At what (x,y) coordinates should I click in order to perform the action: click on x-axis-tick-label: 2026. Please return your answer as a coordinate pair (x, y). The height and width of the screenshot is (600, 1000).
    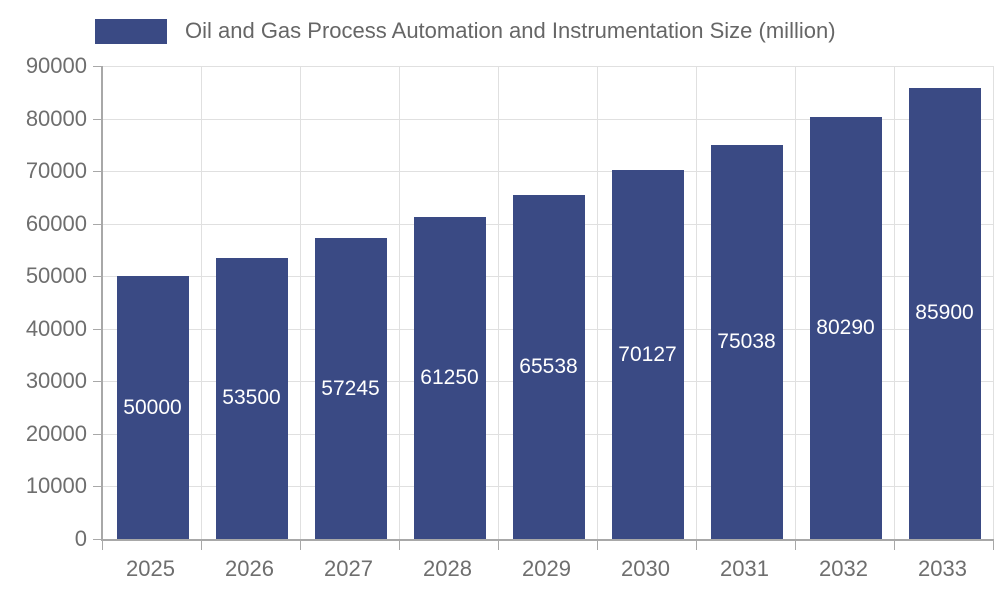
    Looking at the image, I should click on (249, 568).